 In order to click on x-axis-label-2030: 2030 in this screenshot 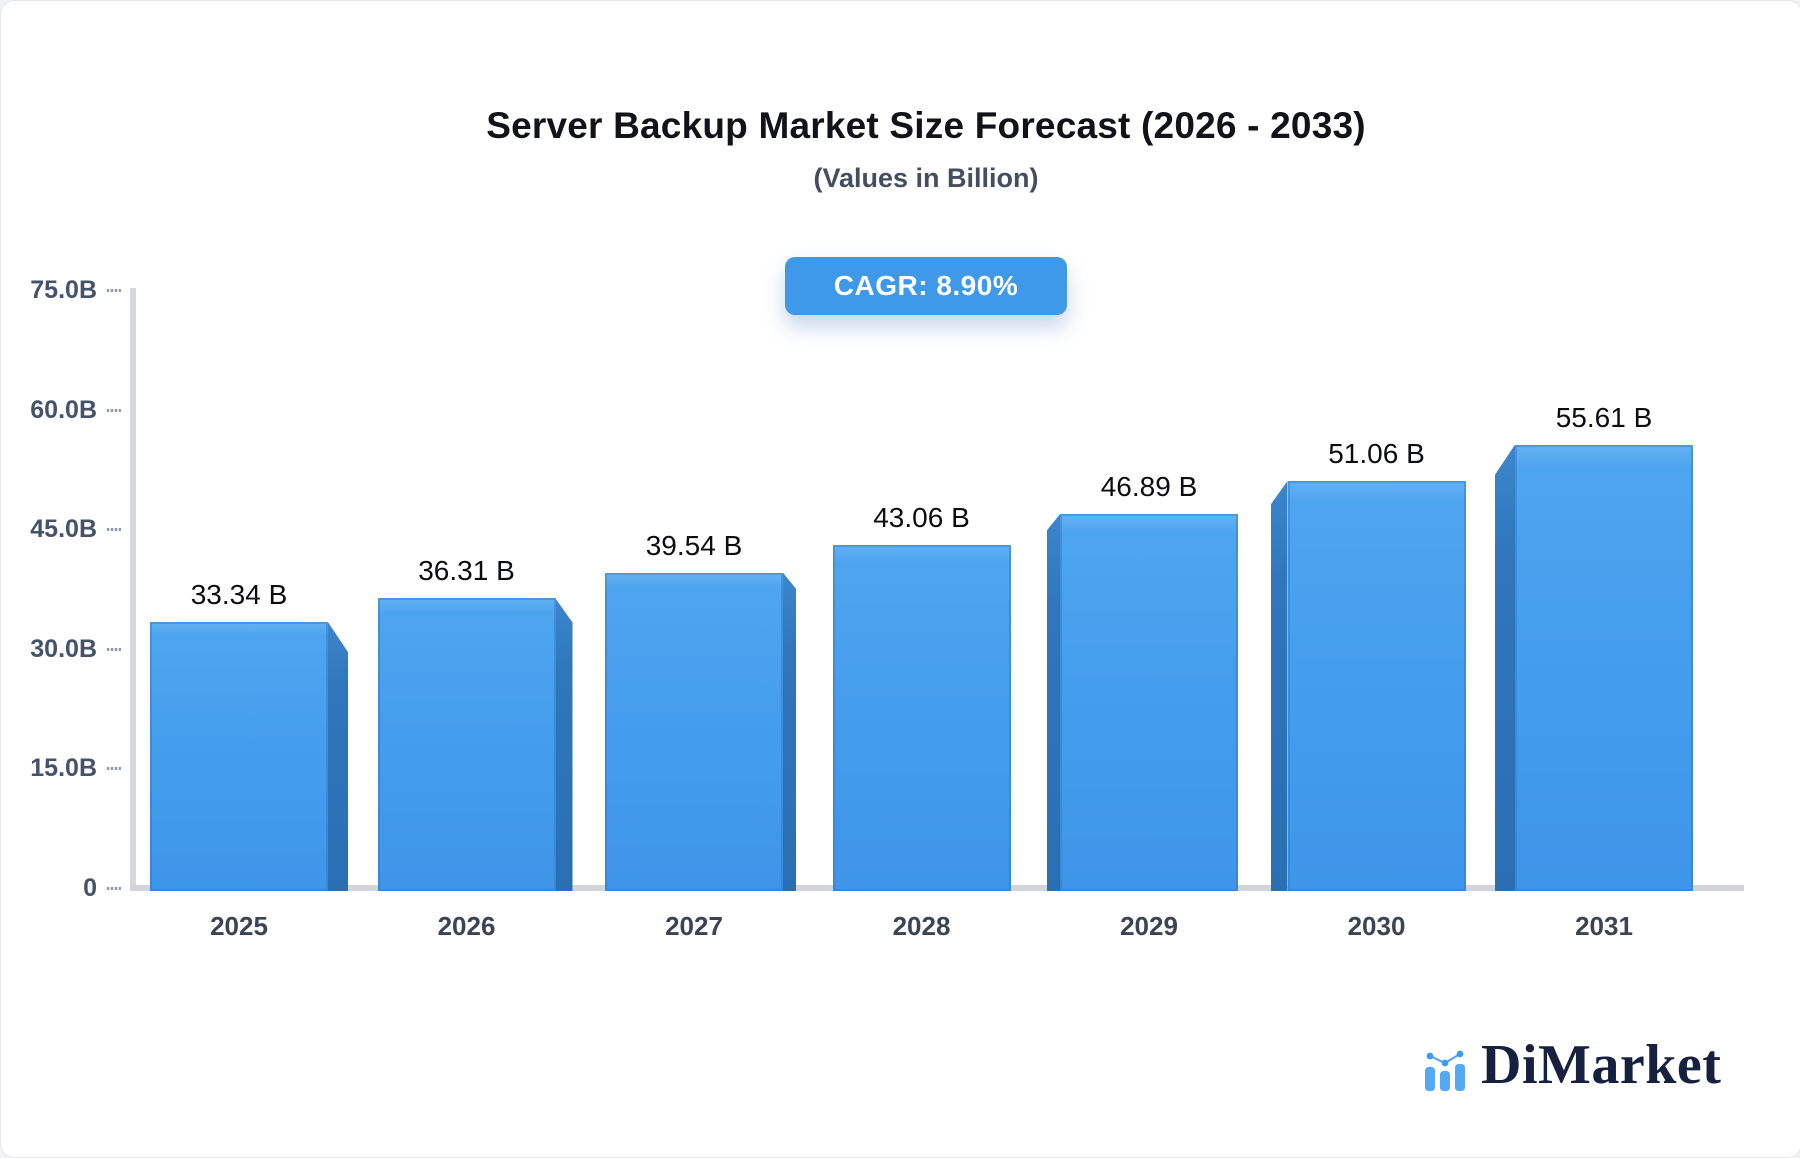, I will do `click(1376, 926)`.